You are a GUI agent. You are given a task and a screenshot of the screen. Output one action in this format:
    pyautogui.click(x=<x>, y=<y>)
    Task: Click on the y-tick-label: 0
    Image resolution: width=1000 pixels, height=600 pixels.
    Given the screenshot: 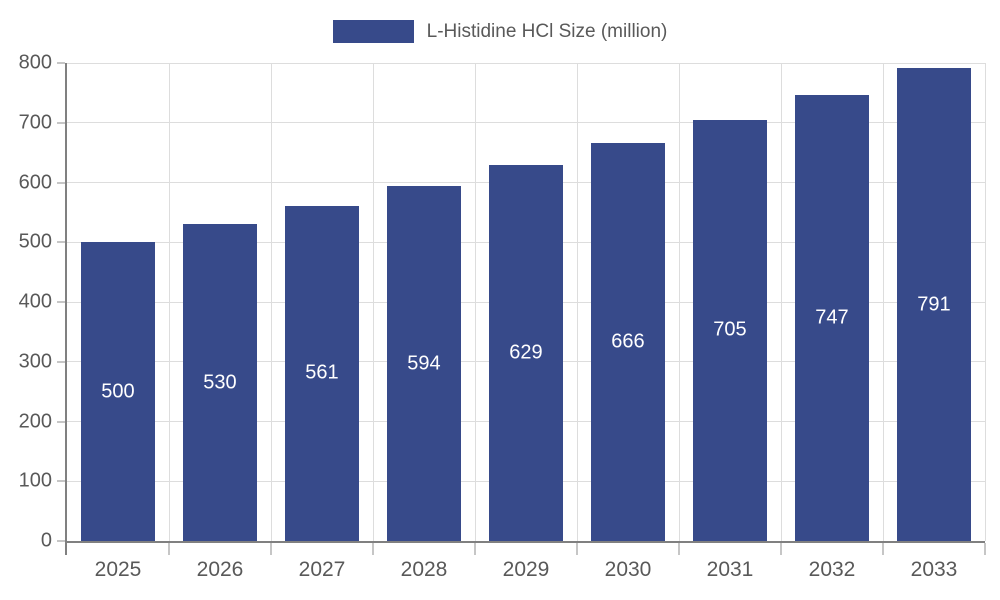 What is the action you would take?
    pyautogui.click(x=46, y=540)
    